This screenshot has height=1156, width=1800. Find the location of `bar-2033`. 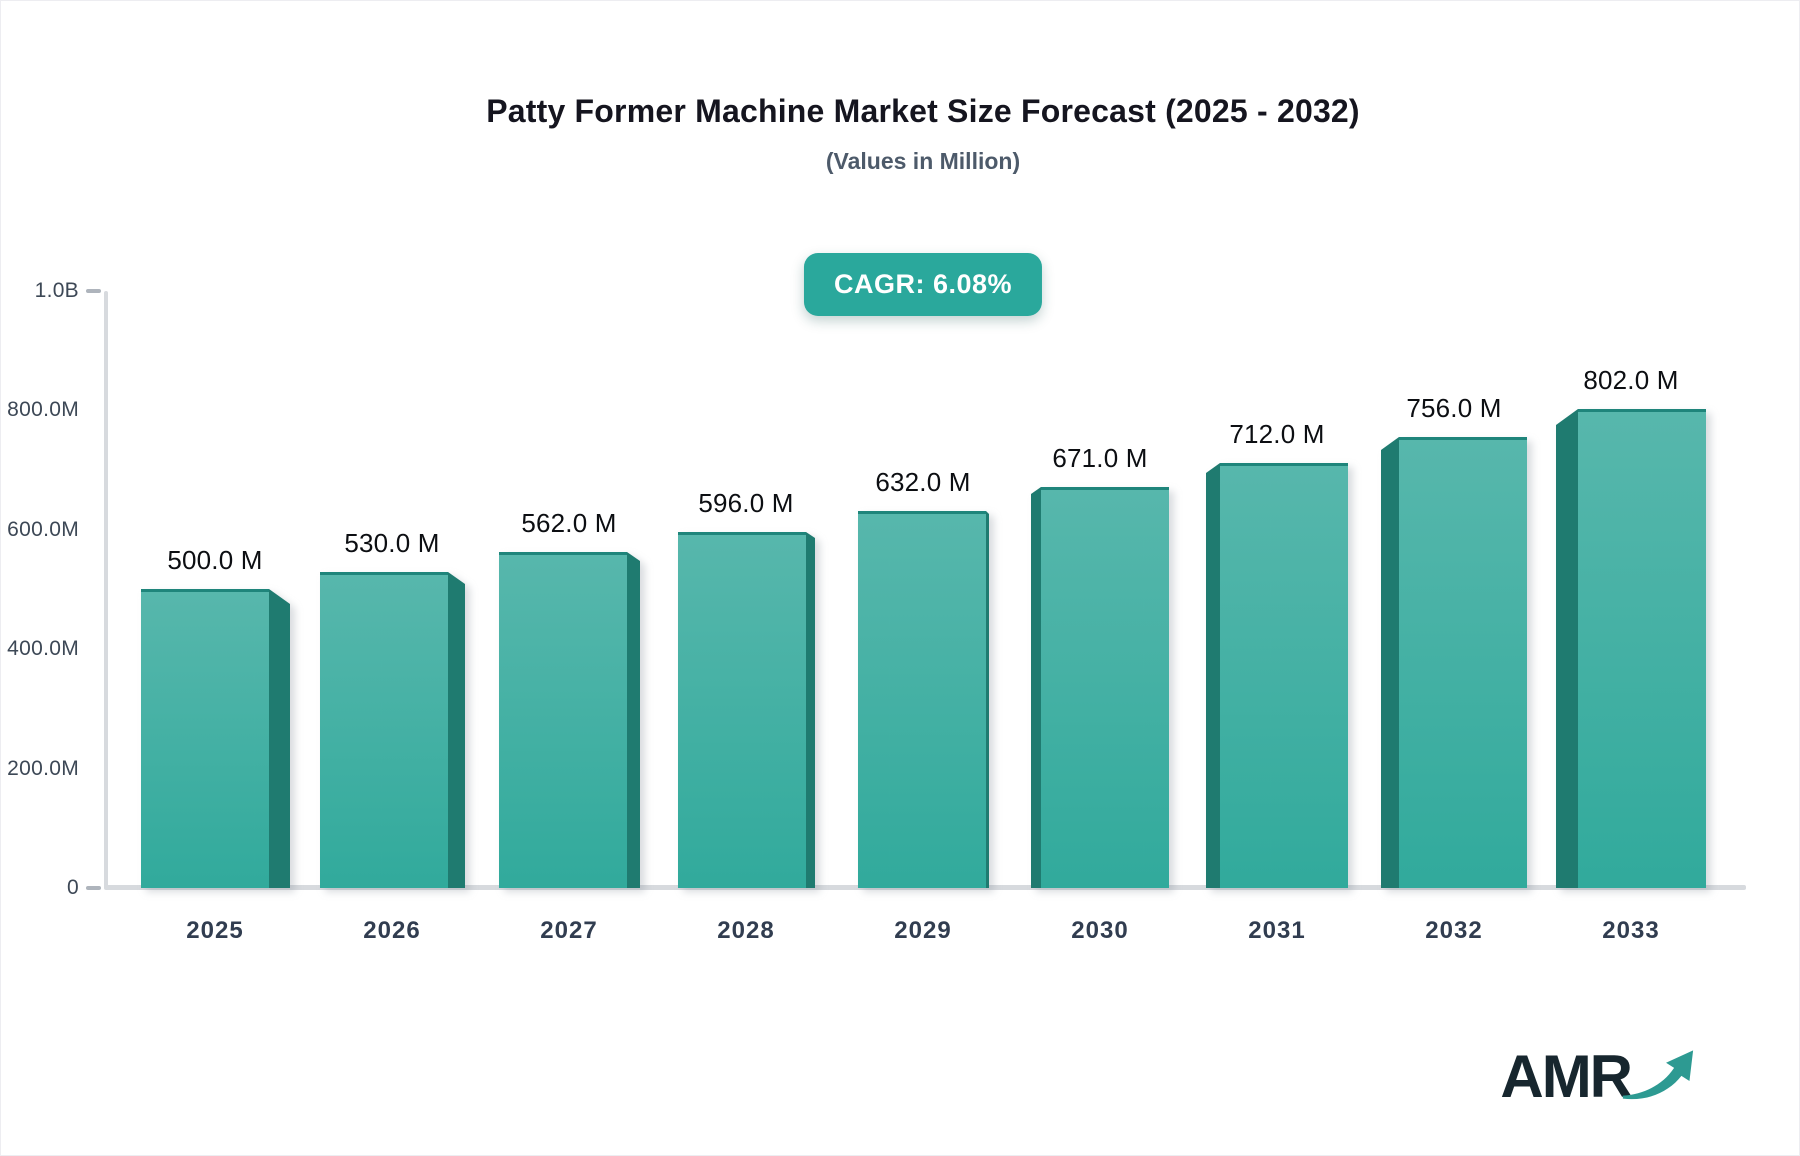

bar-2033 is located at coordinates (1631, 648).